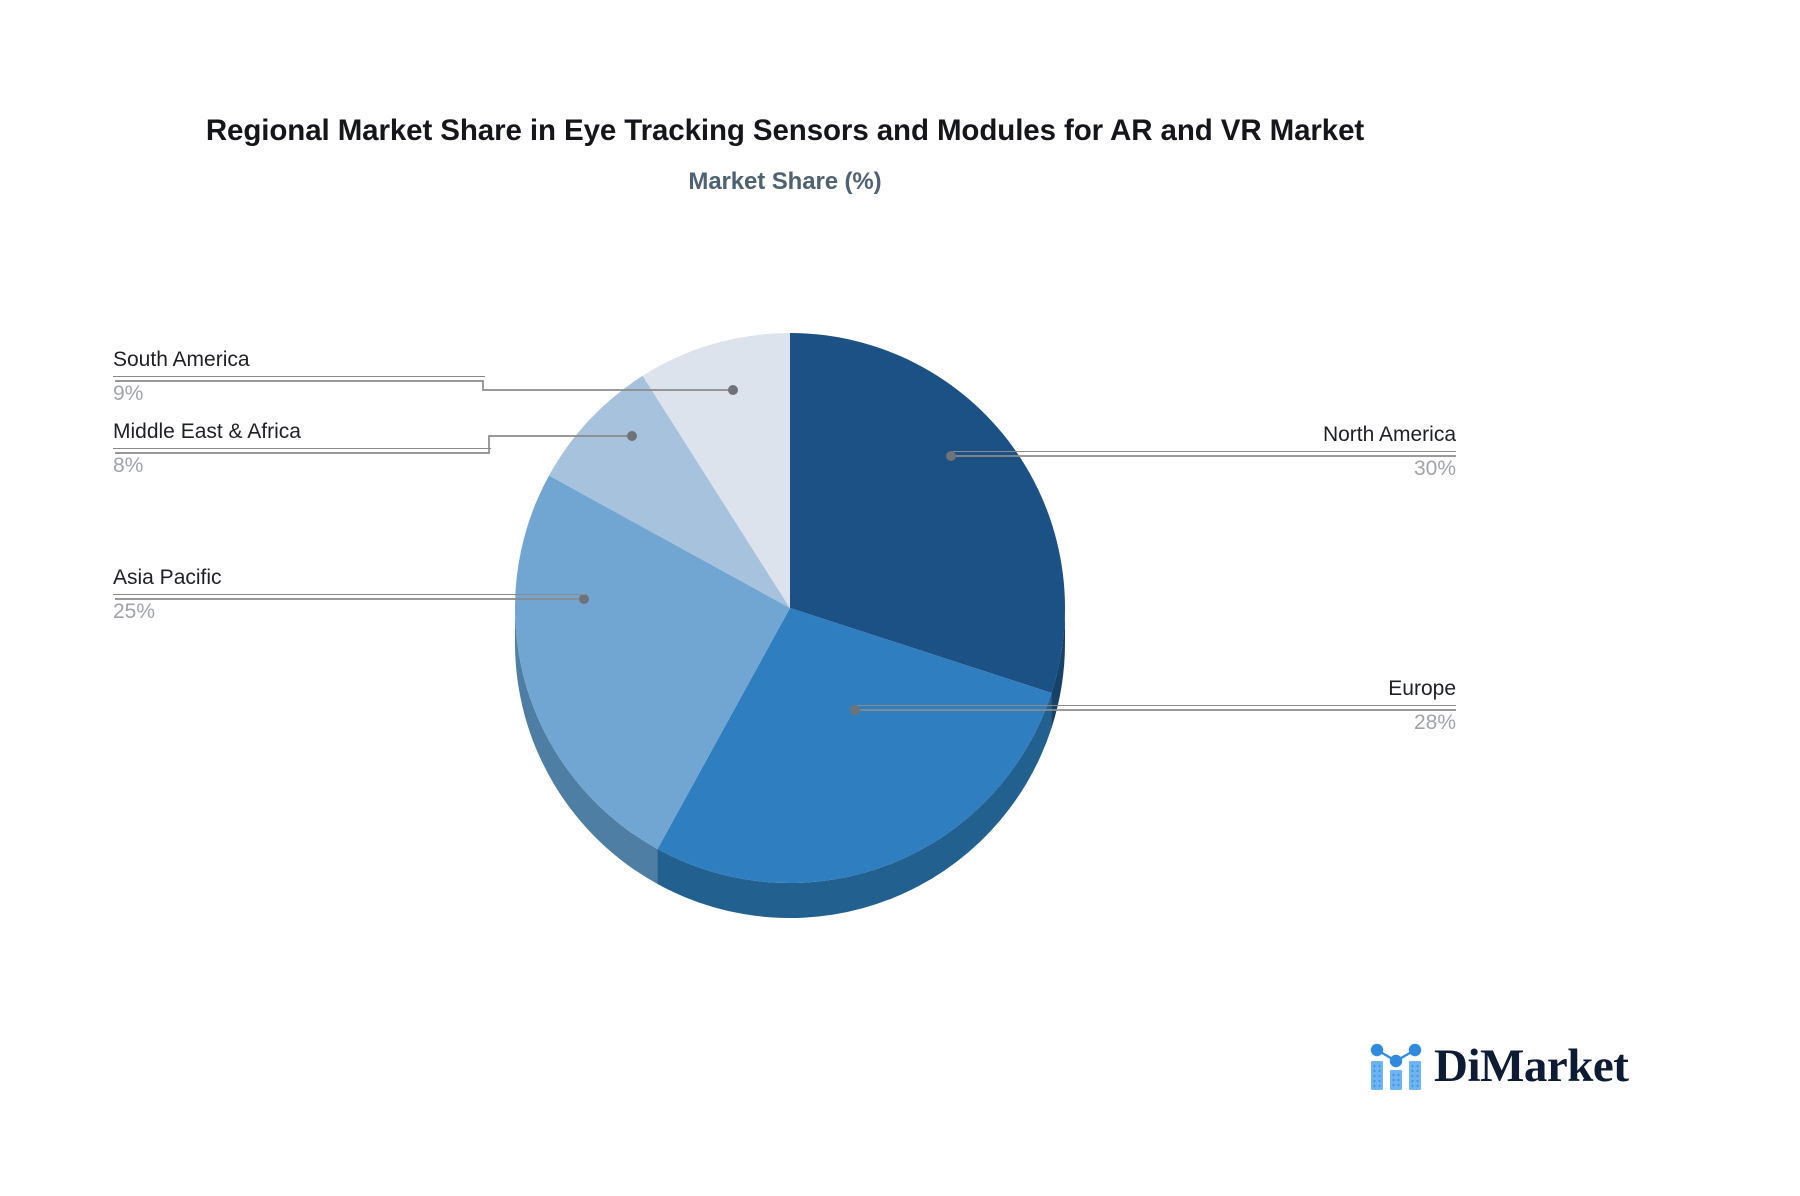 The width and height of the screenshot is (1800, 1196). I want to click on pie-slice-south-america, so click(716, 470).